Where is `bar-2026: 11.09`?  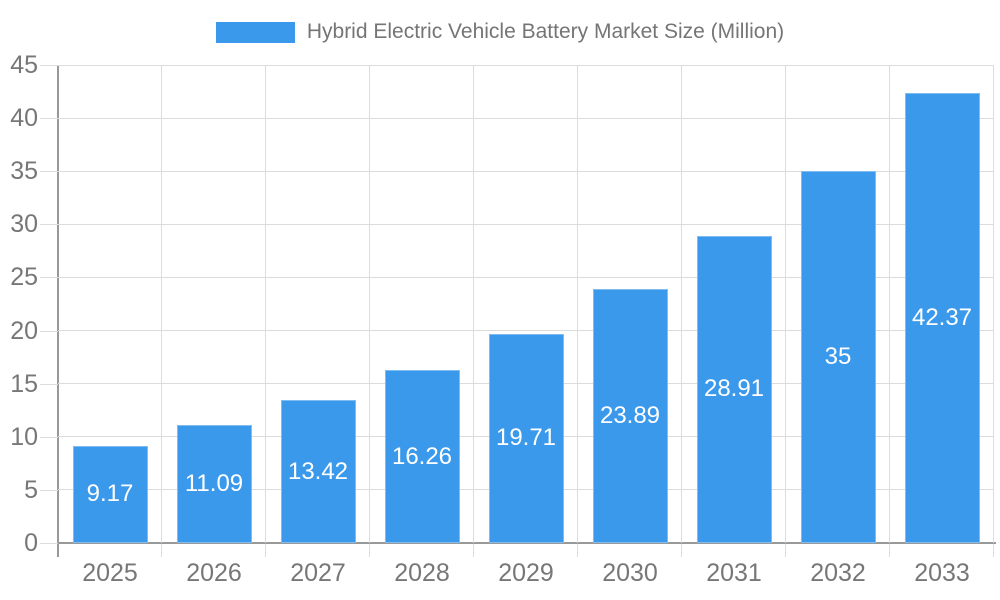
bar-2026: 11.09 is located at coordinates (214, 484).